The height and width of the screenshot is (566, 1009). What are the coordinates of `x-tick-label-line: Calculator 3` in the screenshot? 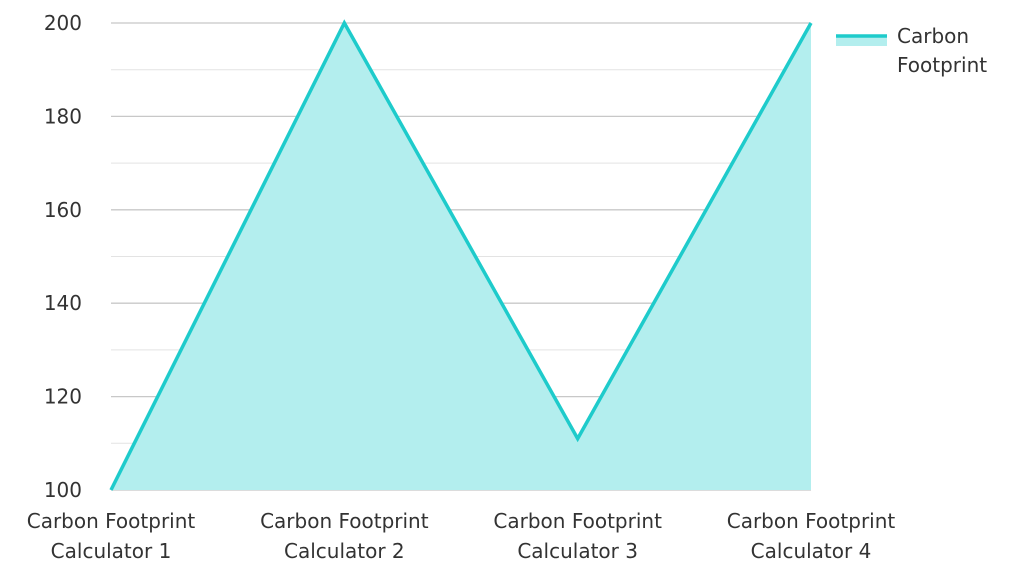 It's located at (577, 550).